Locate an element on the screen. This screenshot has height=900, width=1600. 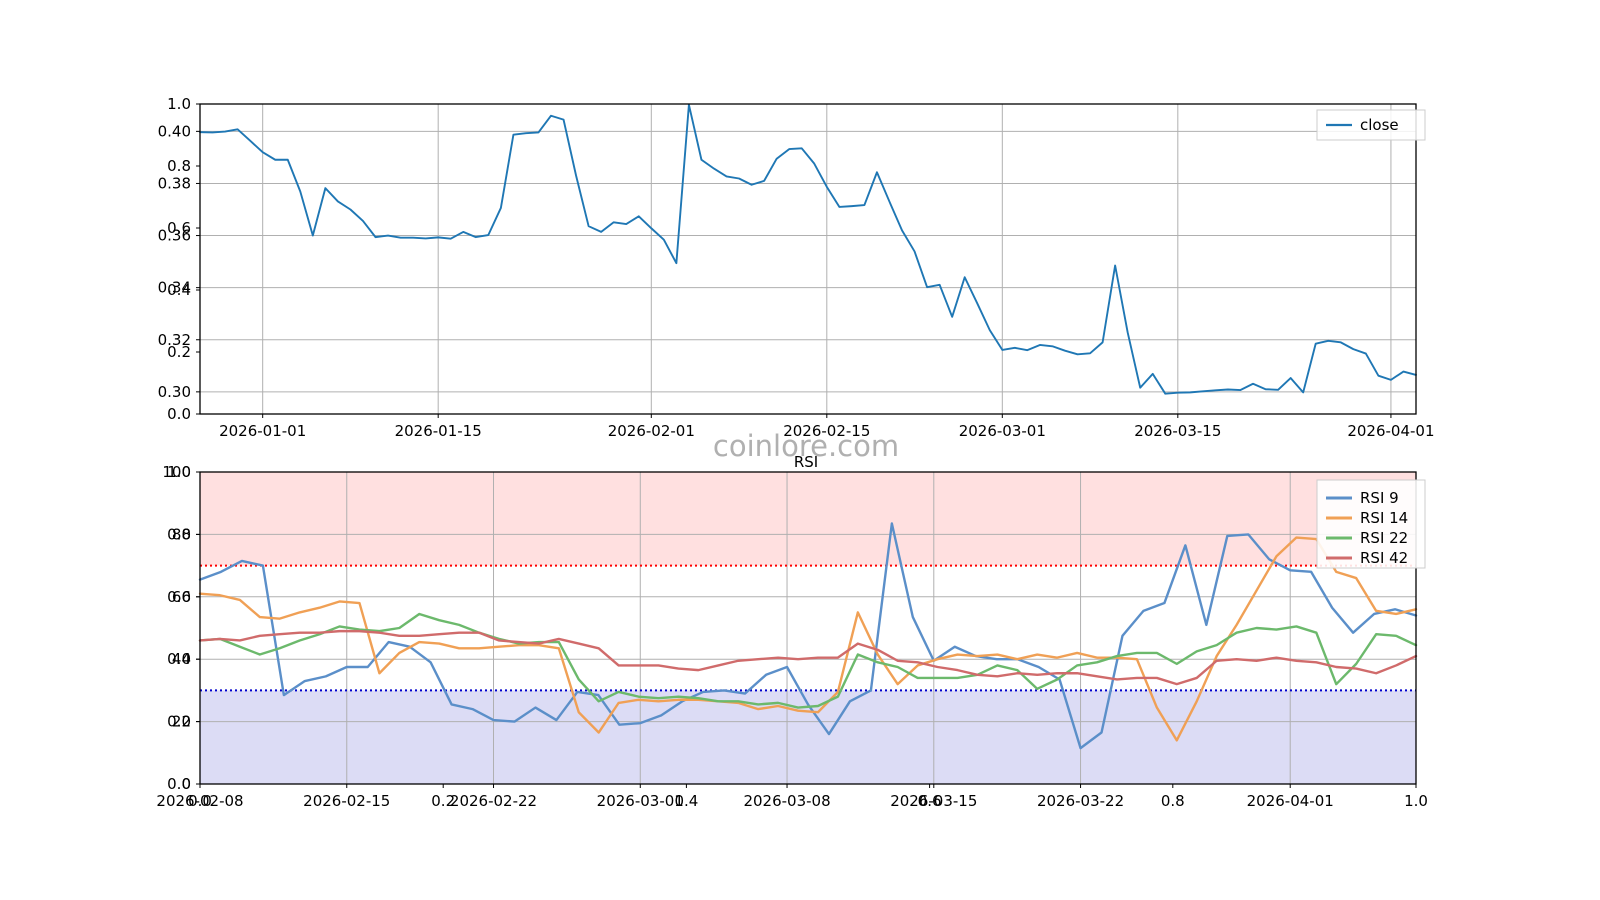
rsi-x-tick-2026-03-01: 2026-03-01 is located at coordinates (640, 801).